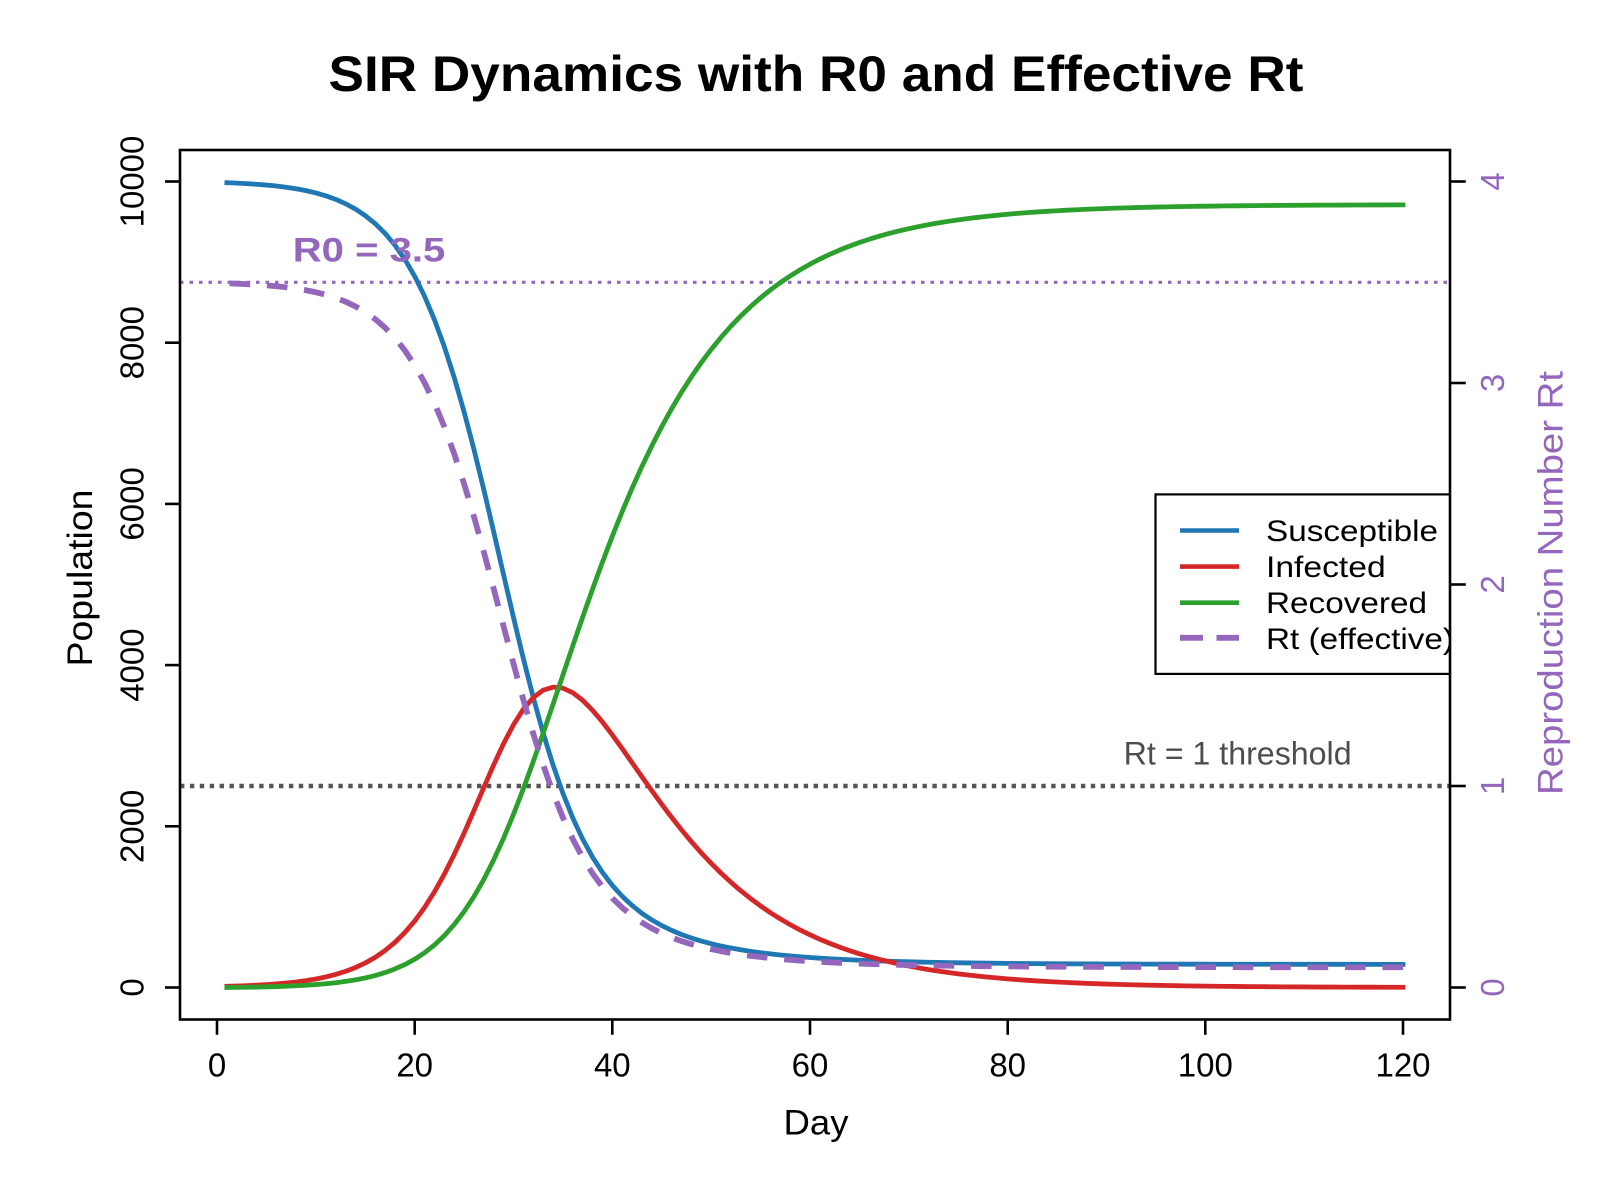  I want to click on svg-text: 3, so click(1492, 383).